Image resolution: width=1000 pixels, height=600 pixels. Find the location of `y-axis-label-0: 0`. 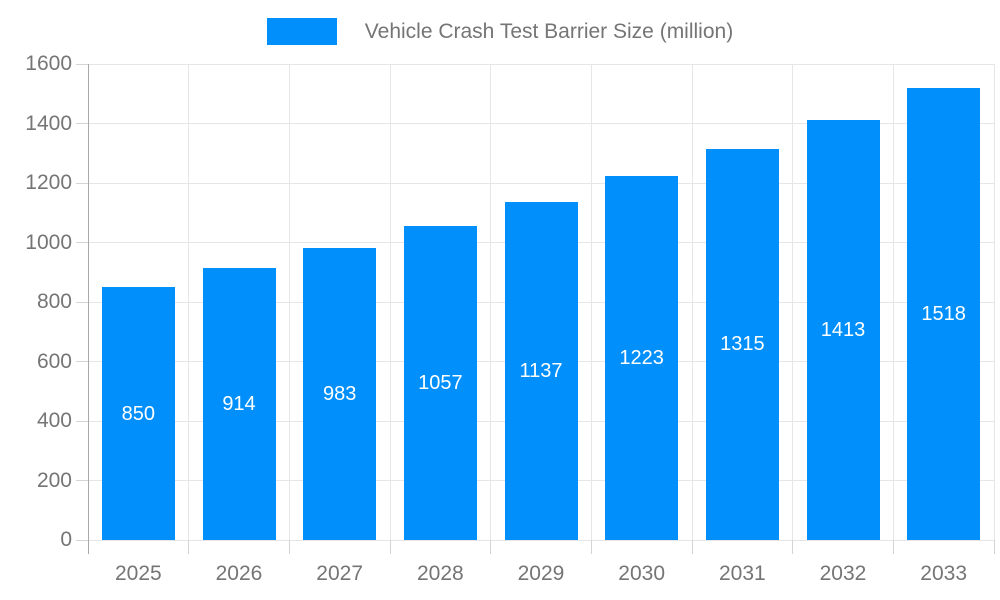

y-axis-label-0: 0 is located at coordinates (66, 539).